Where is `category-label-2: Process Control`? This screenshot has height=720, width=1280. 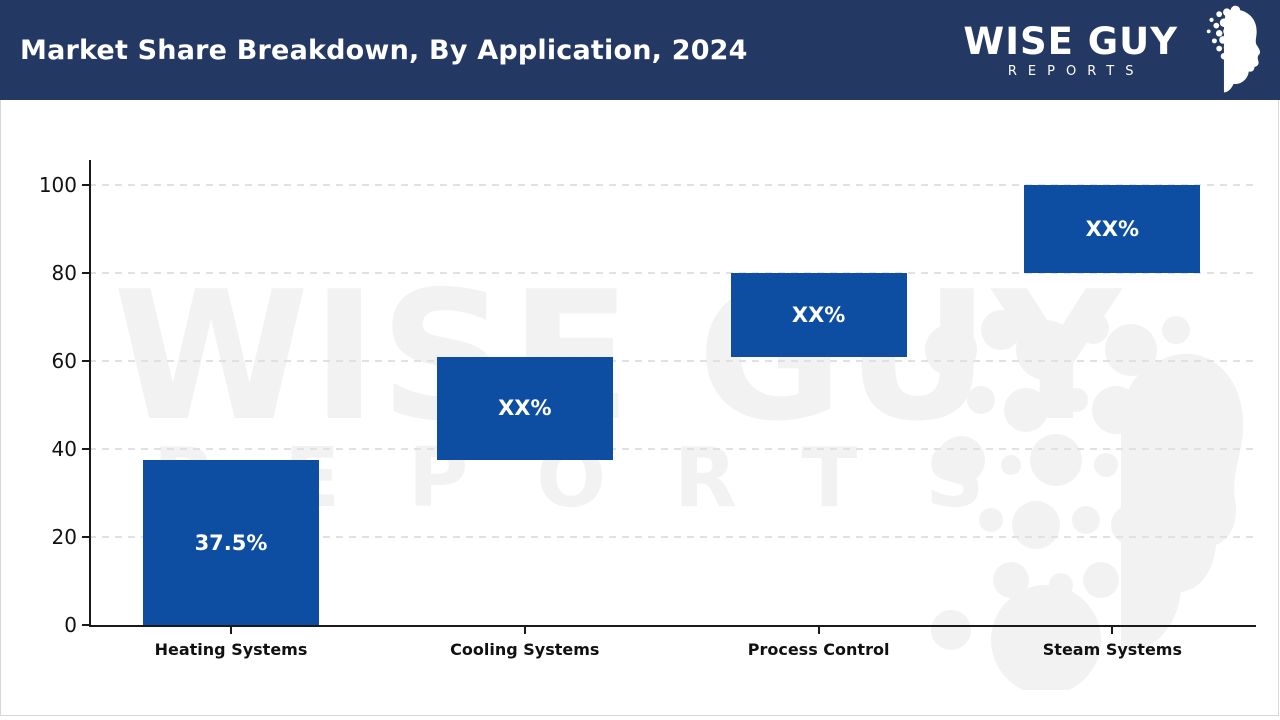 category-label-2: Process Control is located at coordinates (818, 649).